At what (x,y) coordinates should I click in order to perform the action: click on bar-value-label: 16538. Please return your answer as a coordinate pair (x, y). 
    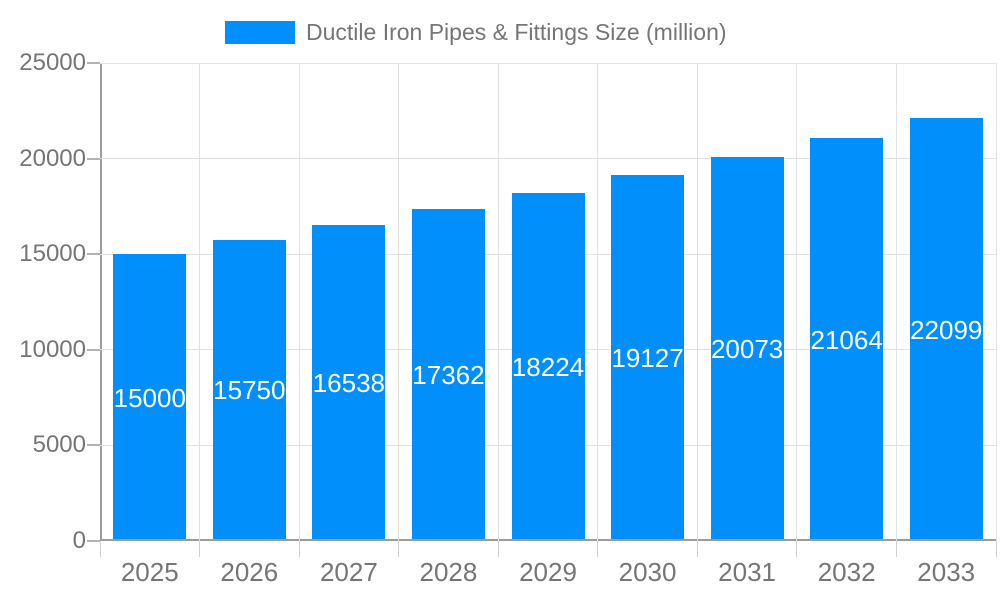
    Looking at the image, I should click on (349, 382).